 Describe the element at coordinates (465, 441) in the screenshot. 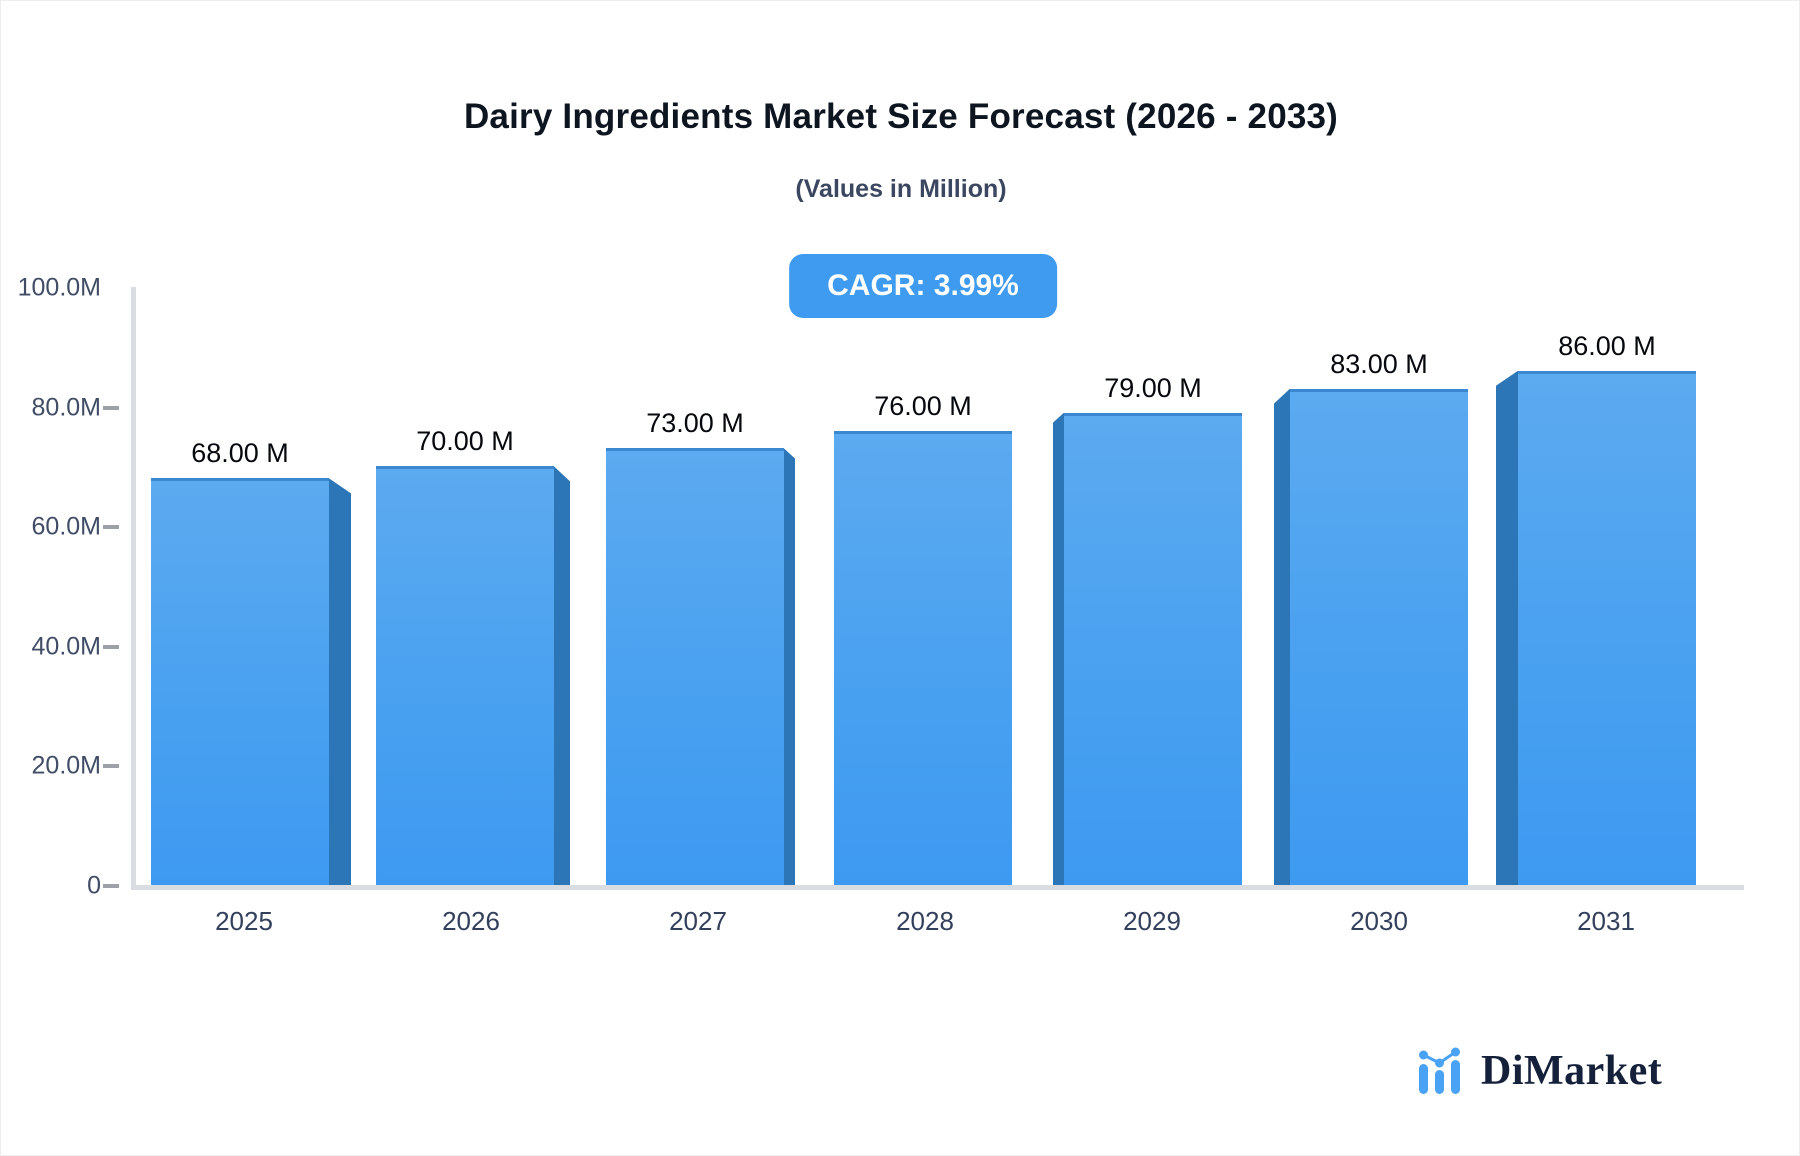

I see `bar-value-label: 70.00 M` at that location.